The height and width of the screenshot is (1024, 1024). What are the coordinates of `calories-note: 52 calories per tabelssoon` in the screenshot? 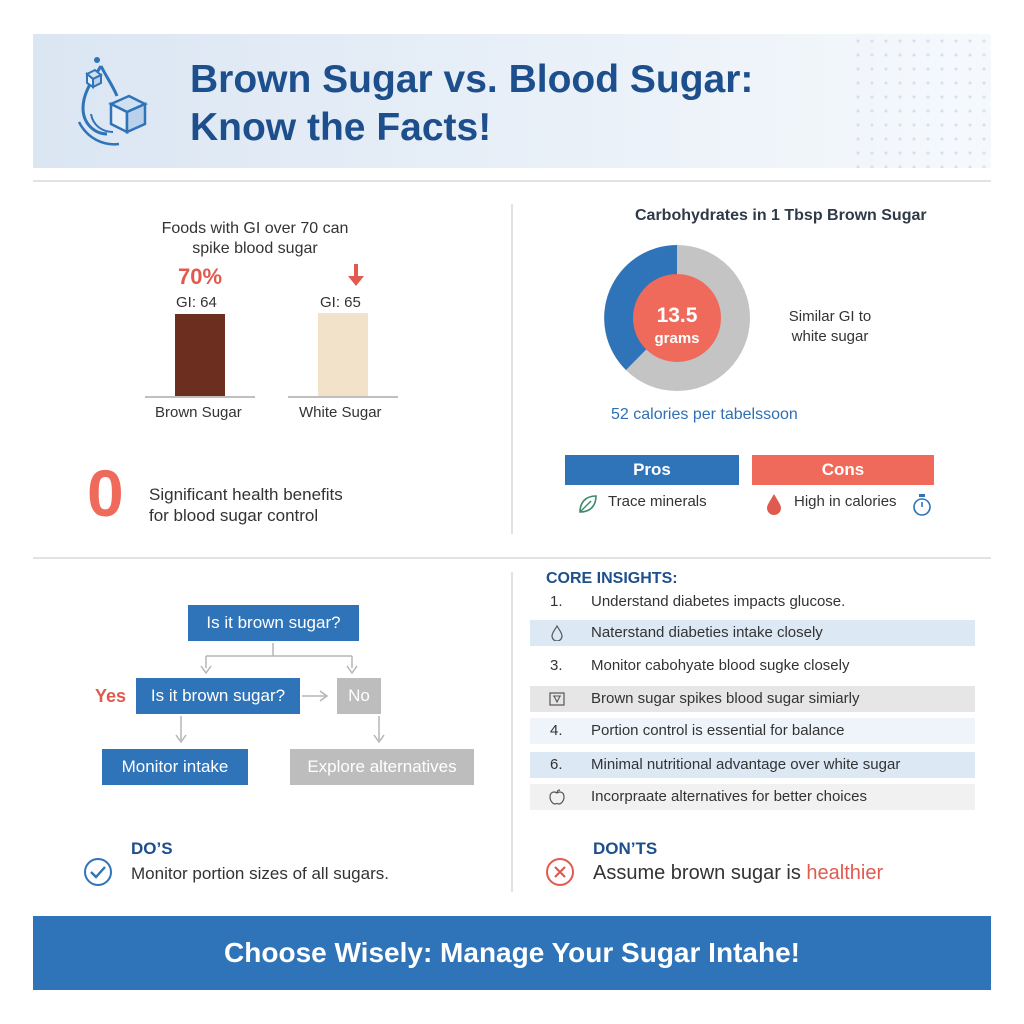 It's located at (704, 414).